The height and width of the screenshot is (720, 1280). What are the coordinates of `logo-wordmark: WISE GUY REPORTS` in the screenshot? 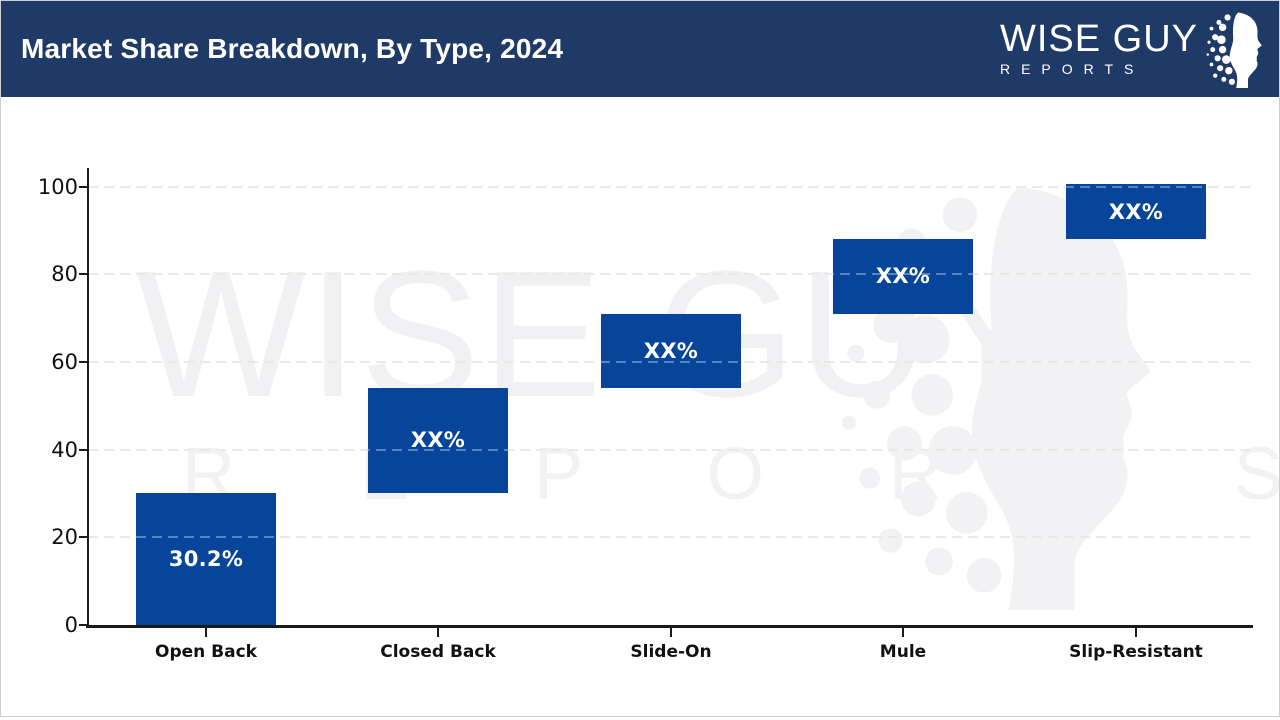 It's located at (1099, 48).